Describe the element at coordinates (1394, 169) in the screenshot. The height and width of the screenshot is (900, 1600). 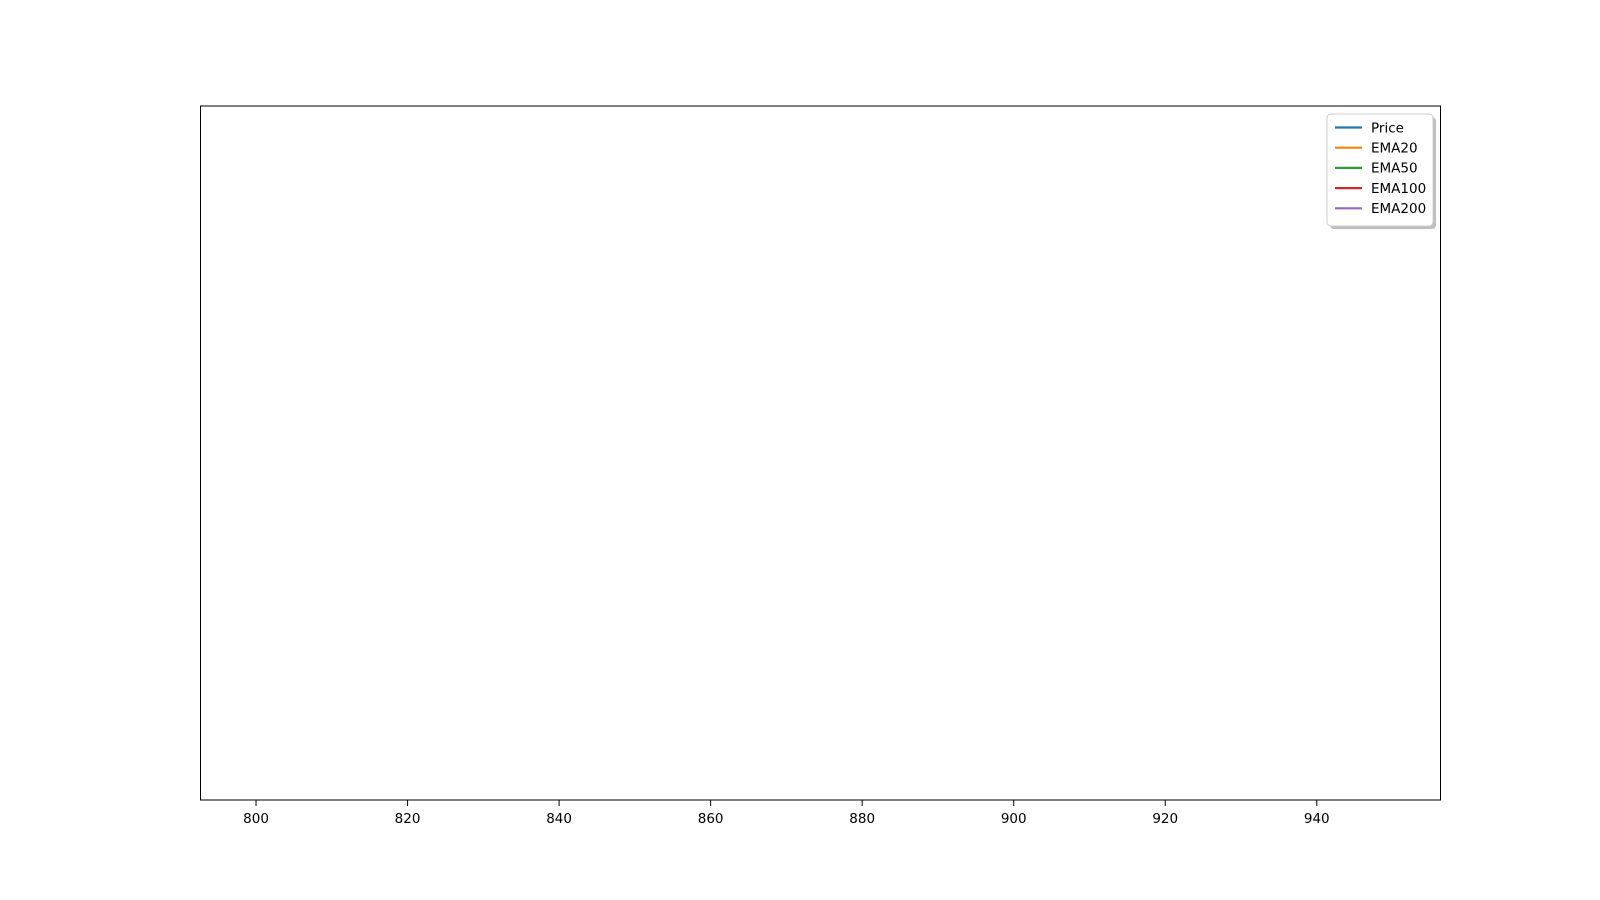
I see `legend-label-ema50: EMA50` at that location.